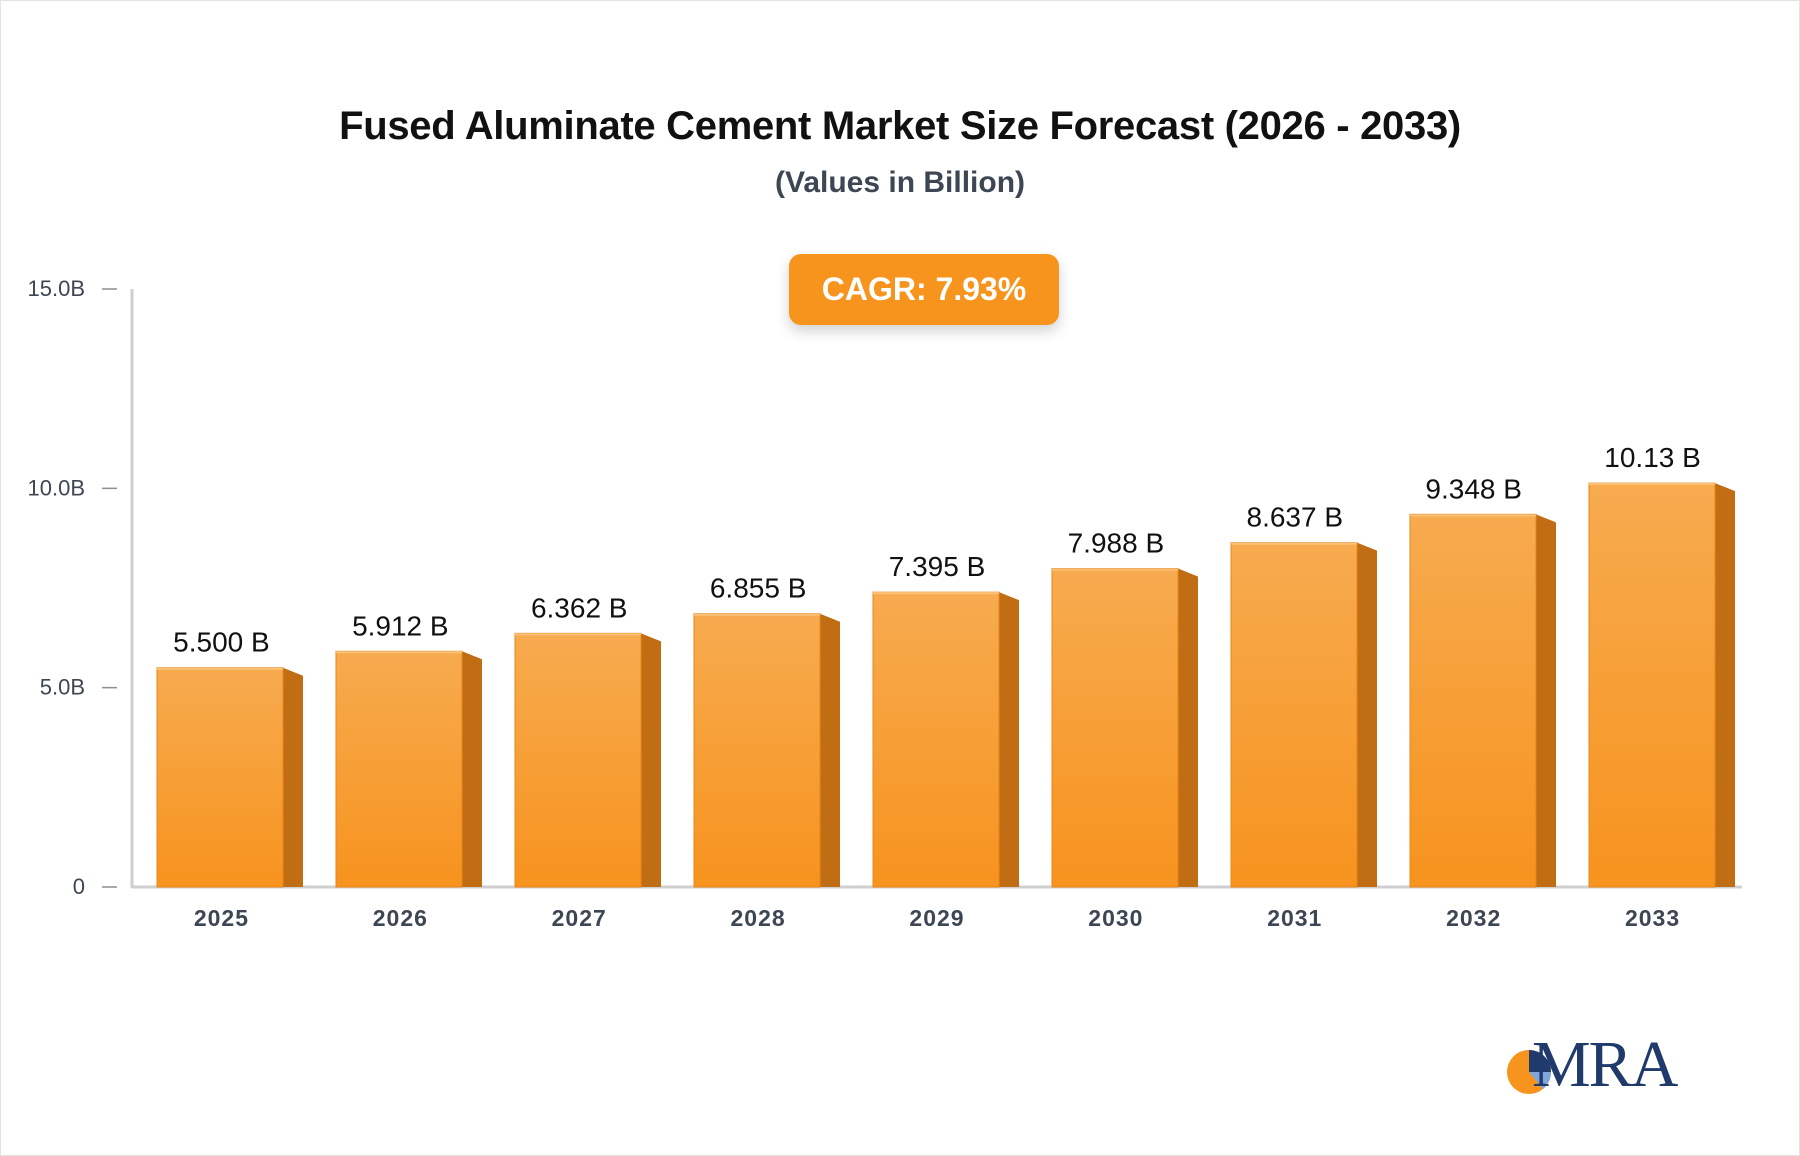  Describe the element at coordinates (579, 918) in the screenshot. I see `x-tick-label: 2027` at that location.